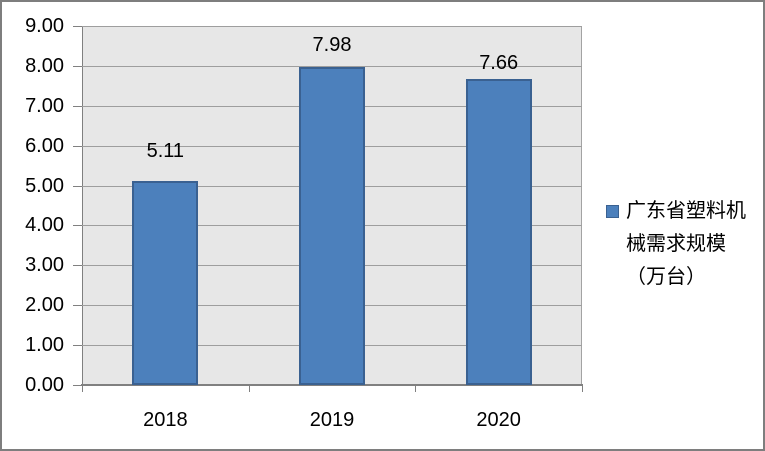 The image size is (765, 451). What do you see at coordinates (44, 265) in the screenshot?
I see `y-axis-tick-label: 3.00` at bounding box center [44, 265].